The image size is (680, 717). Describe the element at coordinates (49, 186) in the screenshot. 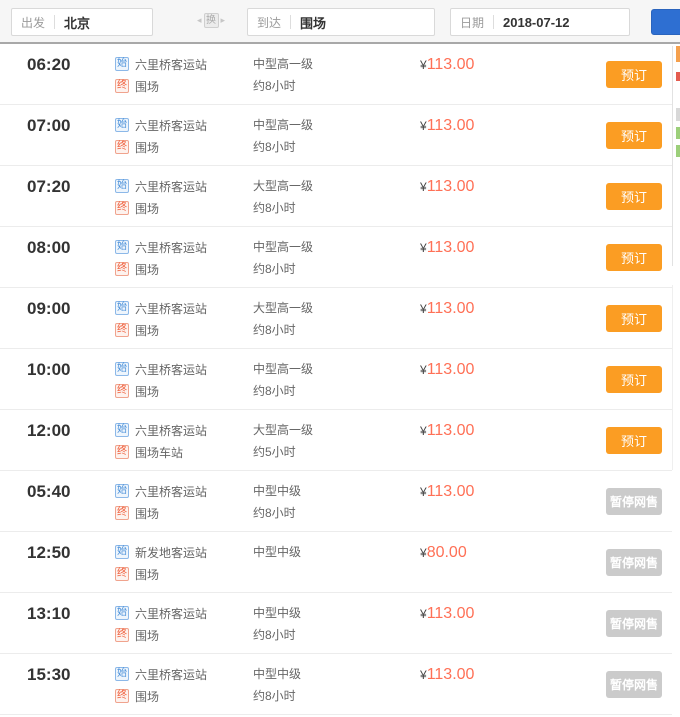

I see `departure-time: 07:20` at that location.